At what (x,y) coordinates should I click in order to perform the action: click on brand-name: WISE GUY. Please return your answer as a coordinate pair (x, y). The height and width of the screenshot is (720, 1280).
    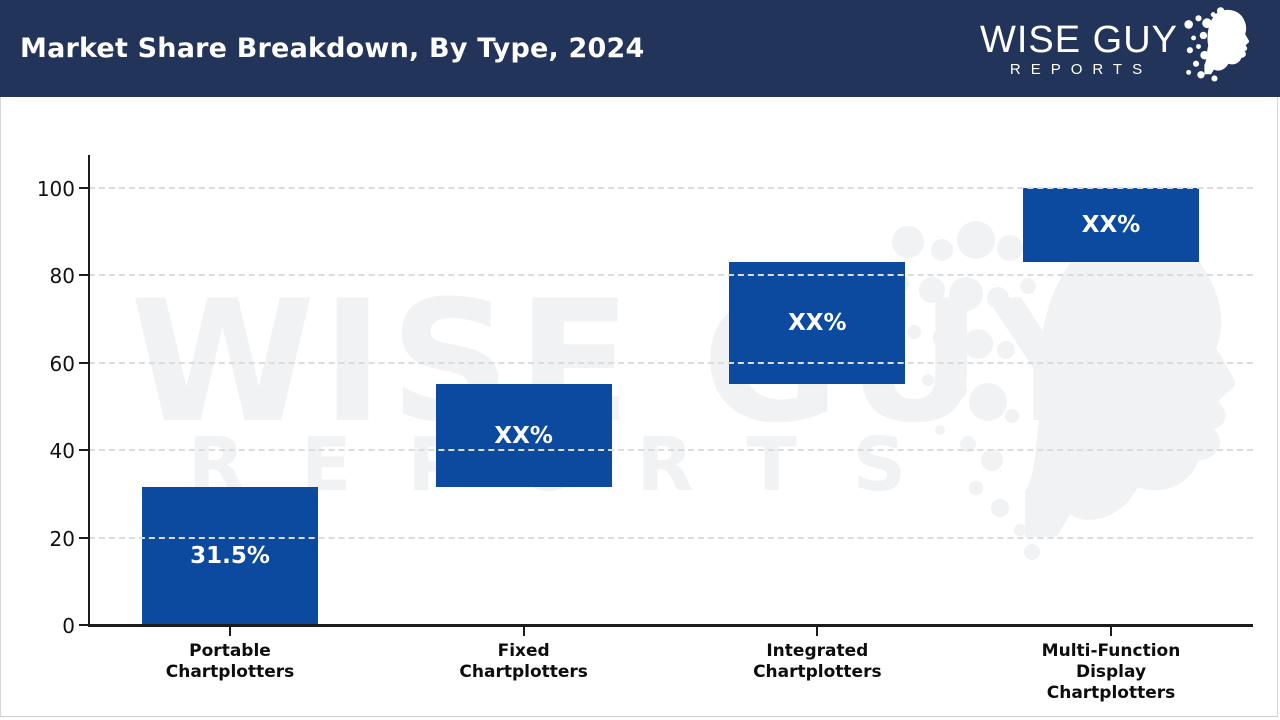
    Looking at the image, I should click on (1078, 40).